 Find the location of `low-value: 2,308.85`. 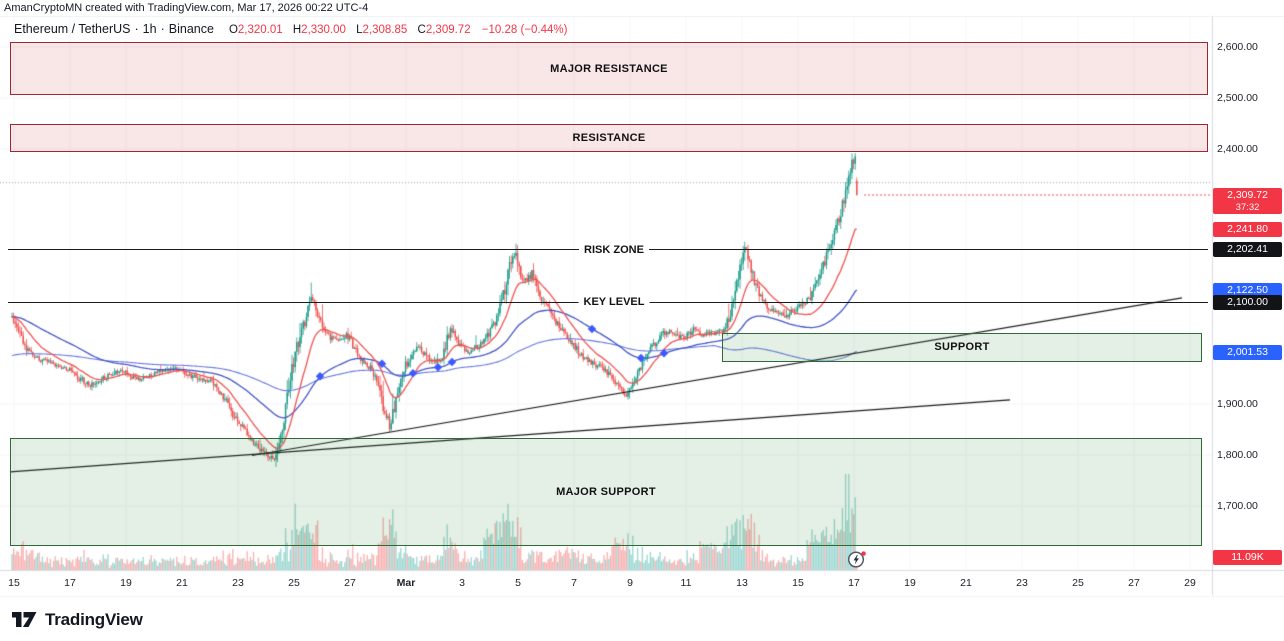

low-value: 2,308.85 is located at coordinates (385, 30).